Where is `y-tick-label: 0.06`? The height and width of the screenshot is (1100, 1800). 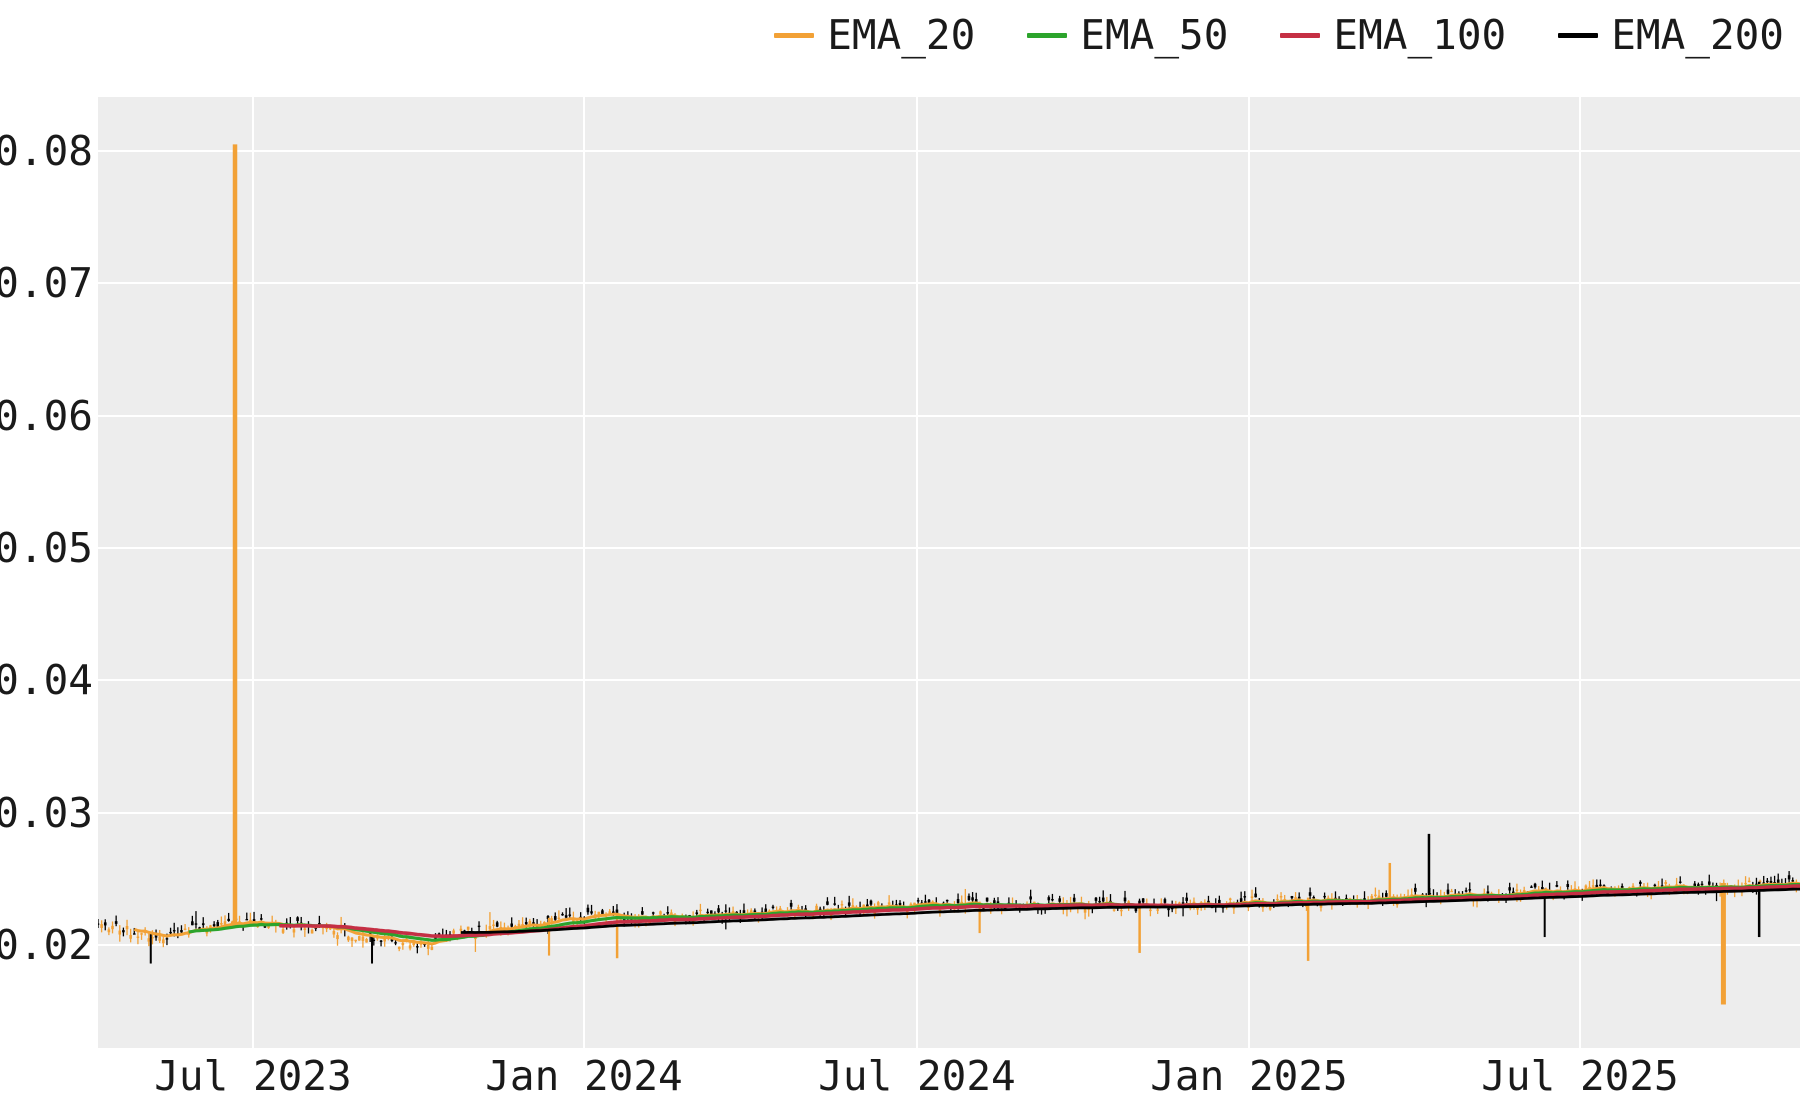
y-tick-label: 0.06 is located at coordinates (46, 416).